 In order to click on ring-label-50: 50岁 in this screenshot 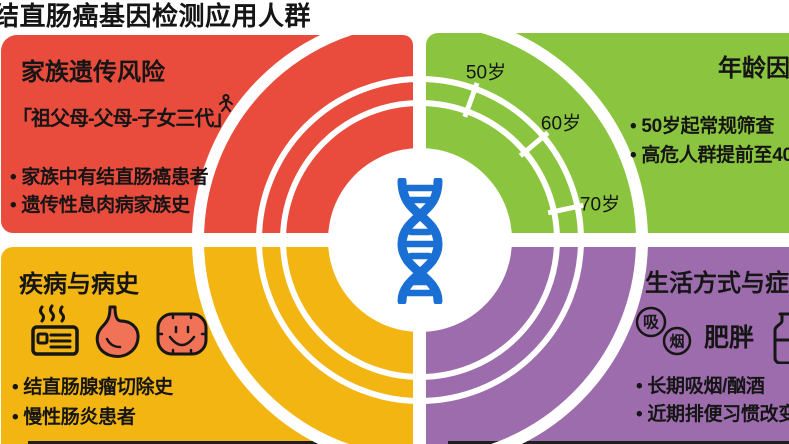, I will do `click(486, 73)`.